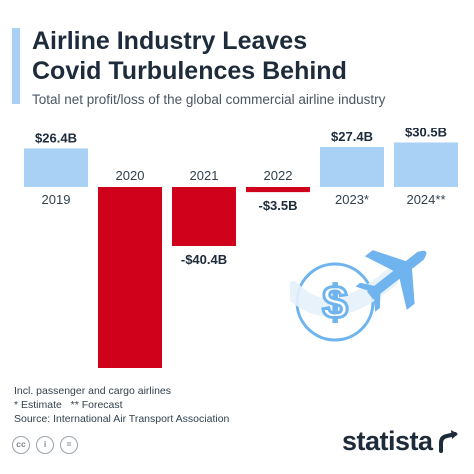 Image resolution: width=474 pixels, height=474 pixels. I want to click on value-label: $26.4B, so click(56, 137).